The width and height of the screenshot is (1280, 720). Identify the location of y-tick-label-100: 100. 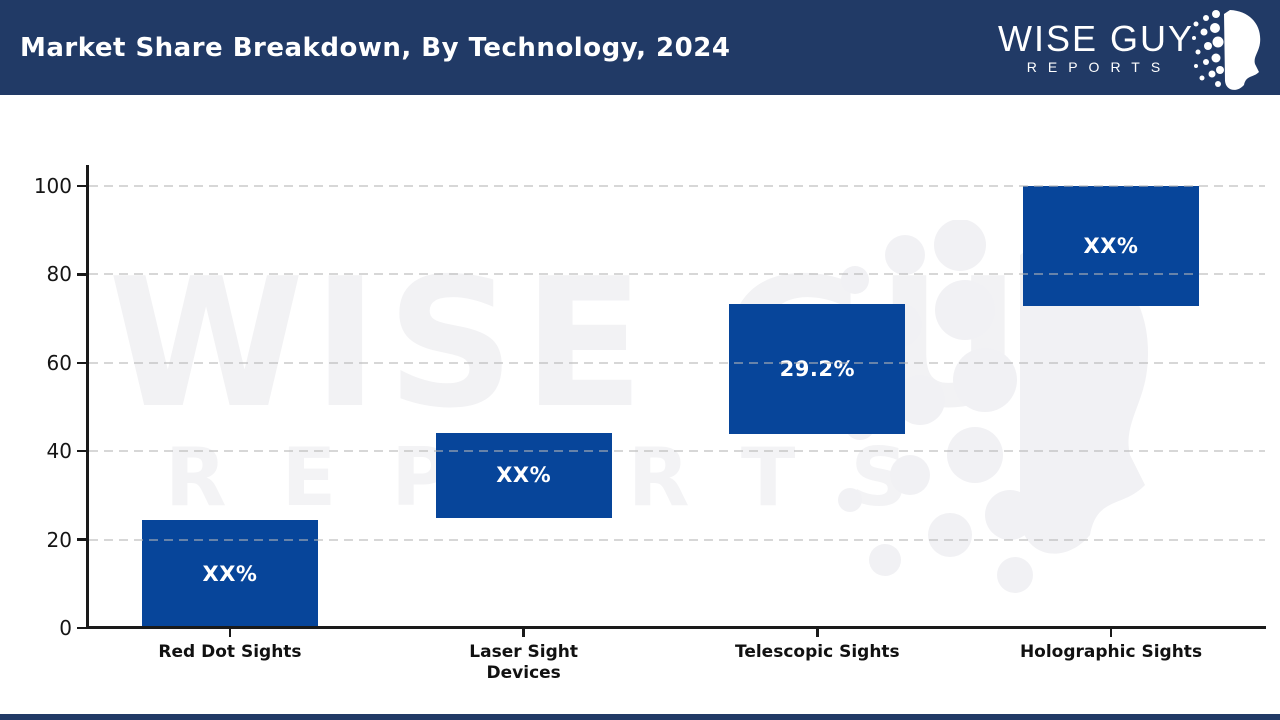
(52, 186).